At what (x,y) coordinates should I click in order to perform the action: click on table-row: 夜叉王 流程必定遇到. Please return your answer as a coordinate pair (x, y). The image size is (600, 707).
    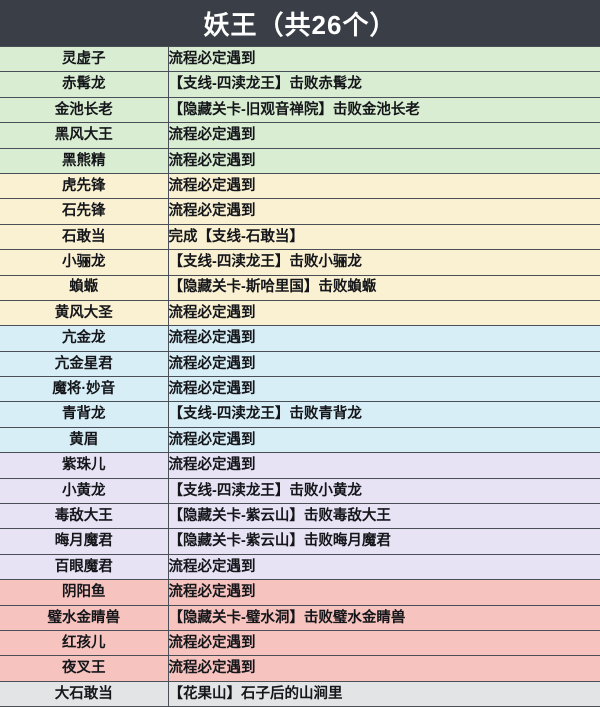
    Looking at the image, I should click on (300, 668).